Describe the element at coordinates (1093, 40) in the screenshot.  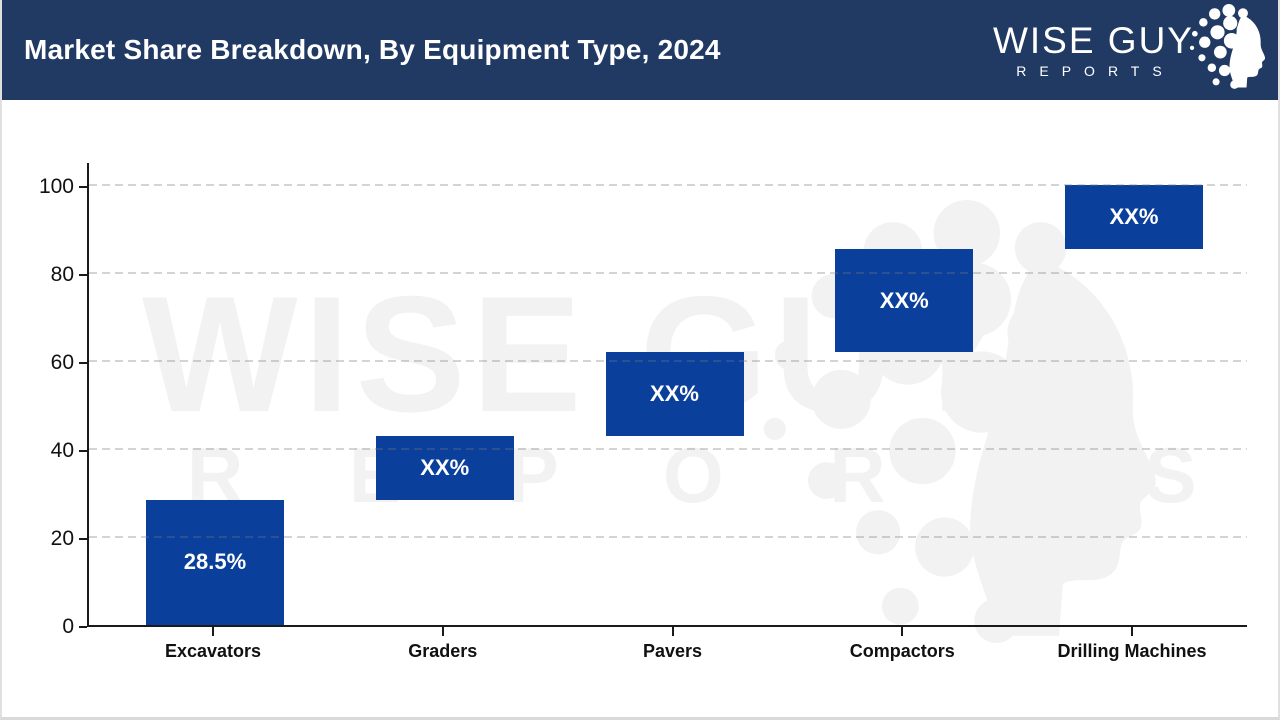
I see `brand-name: WISE GUY` at that location.